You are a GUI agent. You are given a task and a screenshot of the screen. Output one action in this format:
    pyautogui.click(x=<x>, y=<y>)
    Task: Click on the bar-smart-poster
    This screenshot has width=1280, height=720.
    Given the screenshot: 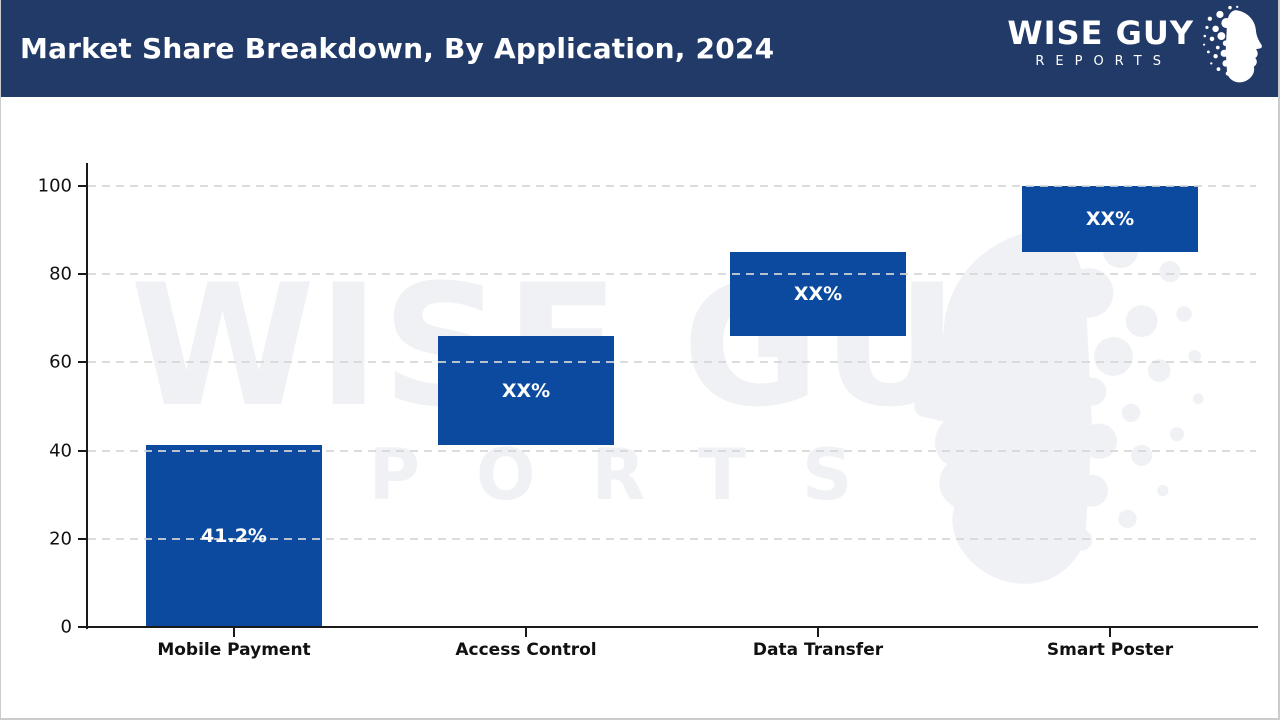 What is the action you would take?
    pyautogui.click(x=1110, y=219)
    